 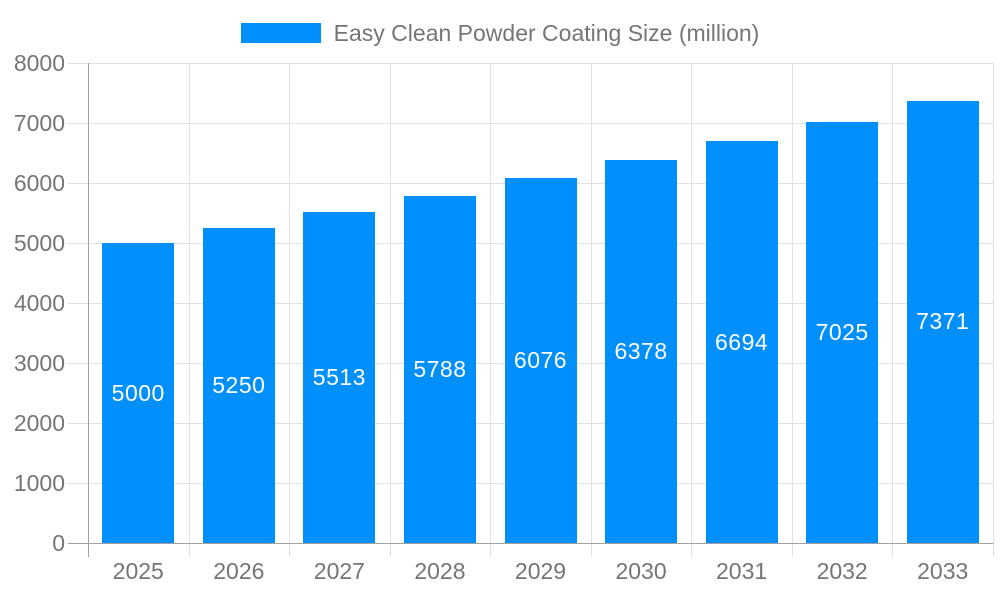 I want to click on bar-value-label: 5513, so click(x=339, y=377).